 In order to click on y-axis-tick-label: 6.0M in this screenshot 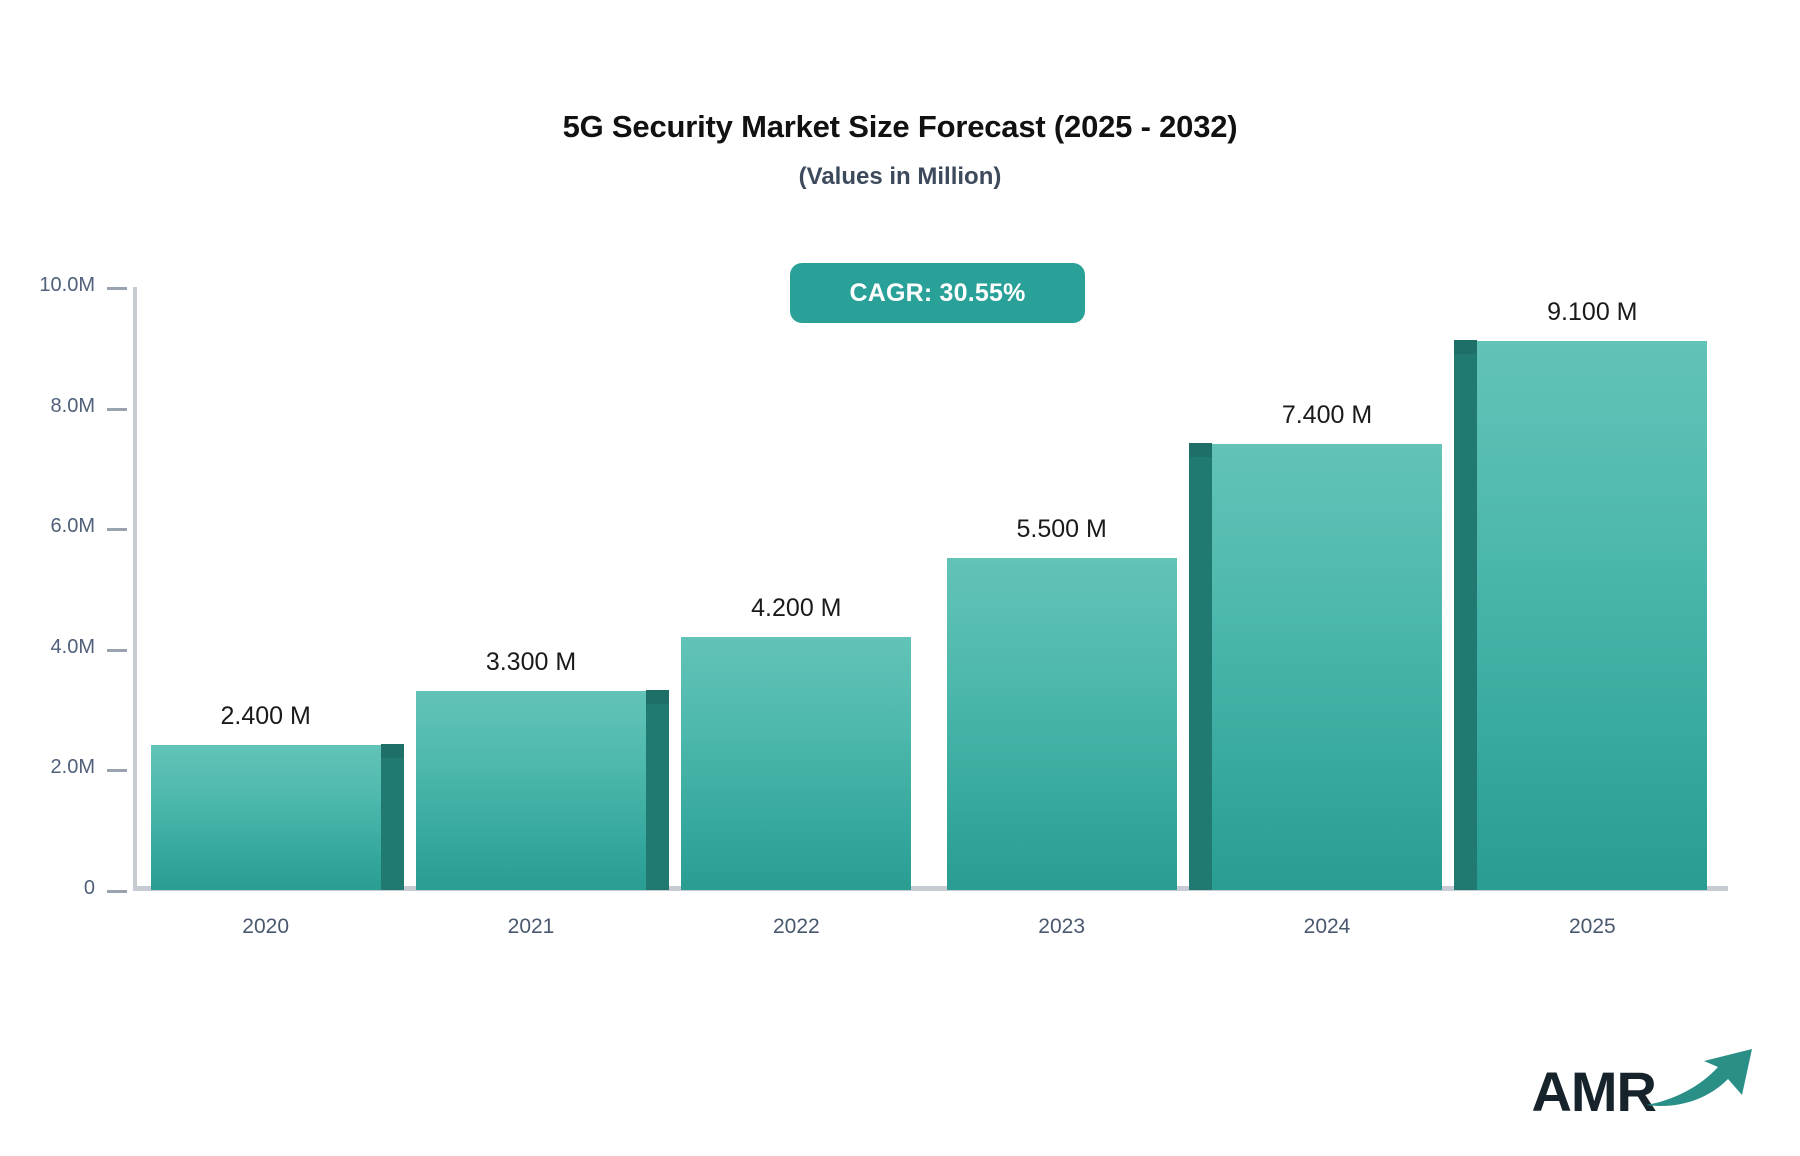, I will do `click(72, 526)`.